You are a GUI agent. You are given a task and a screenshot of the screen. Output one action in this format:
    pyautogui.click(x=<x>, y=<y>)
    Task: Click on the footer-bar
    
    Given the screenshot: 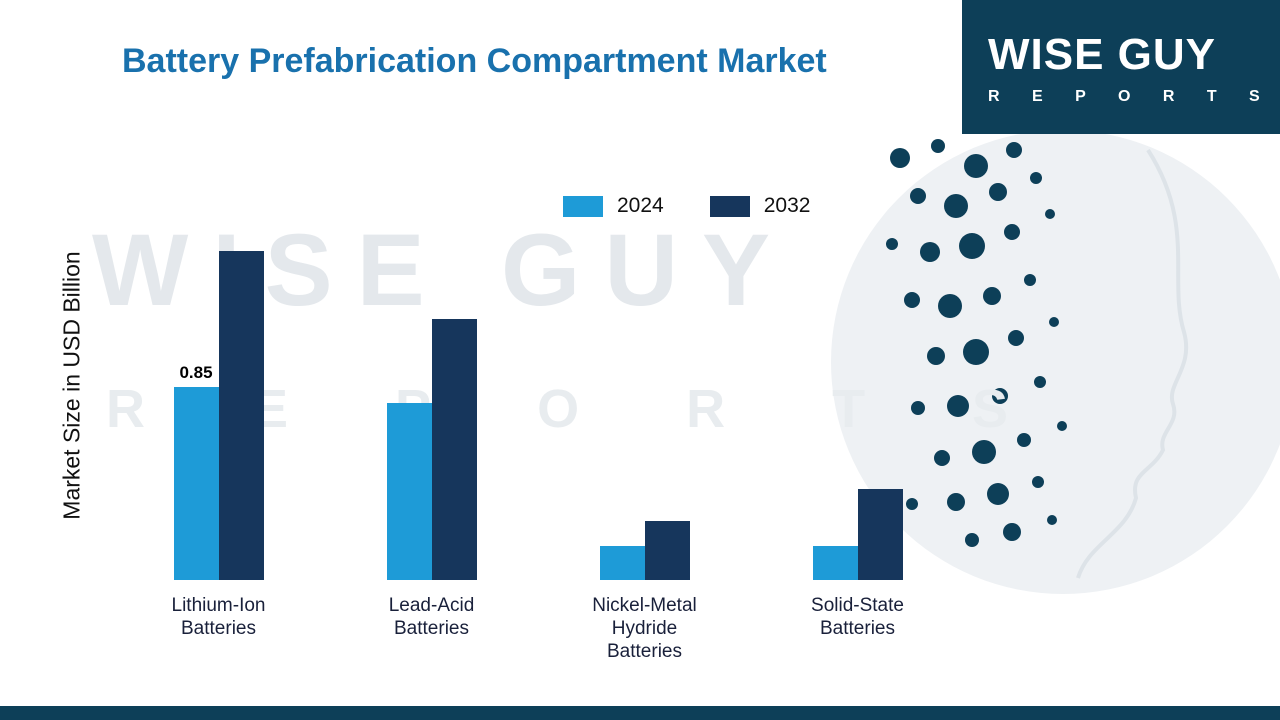 What is the action you would take?
    pyautogui.click(x=640, y=713)
    